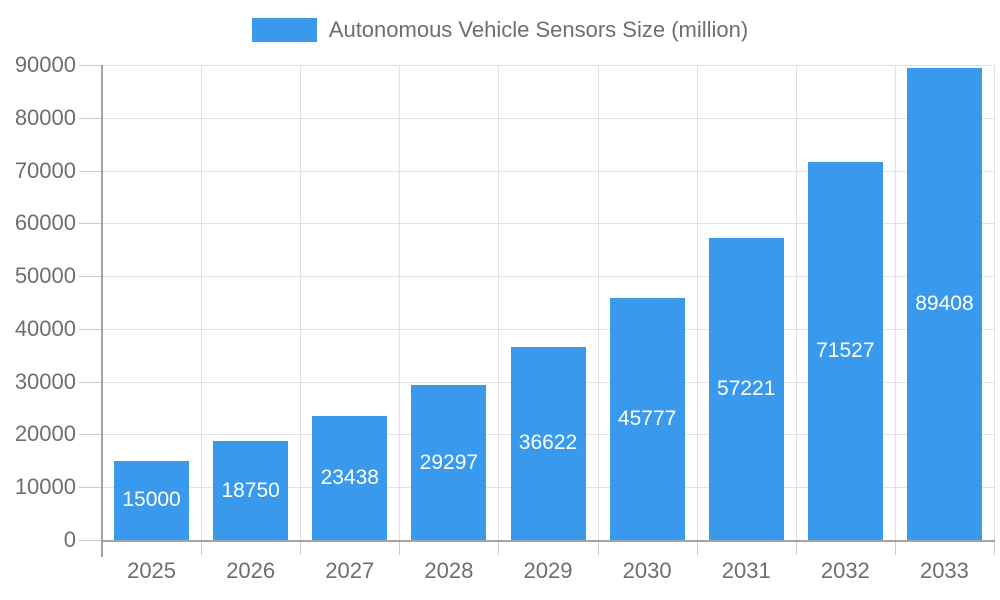 Image resolution: width=1000 pixels, height=600 pixels. Describe the element at coordinates (152, 570) in the screenshot. I see `x-axis-label: 2025` at that location.